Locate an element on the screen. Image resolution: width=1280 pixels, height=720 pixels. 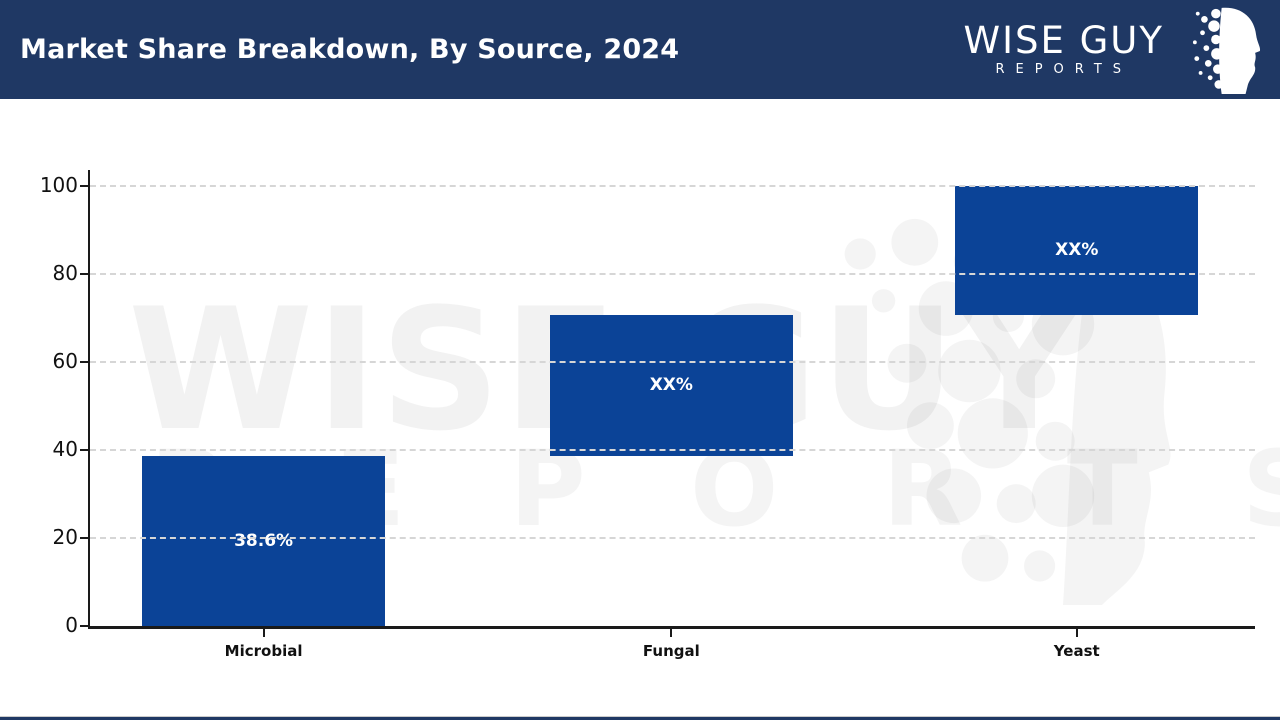
brand-logo: WISE GUY REPORTS is located at coordinates (1113, 50).